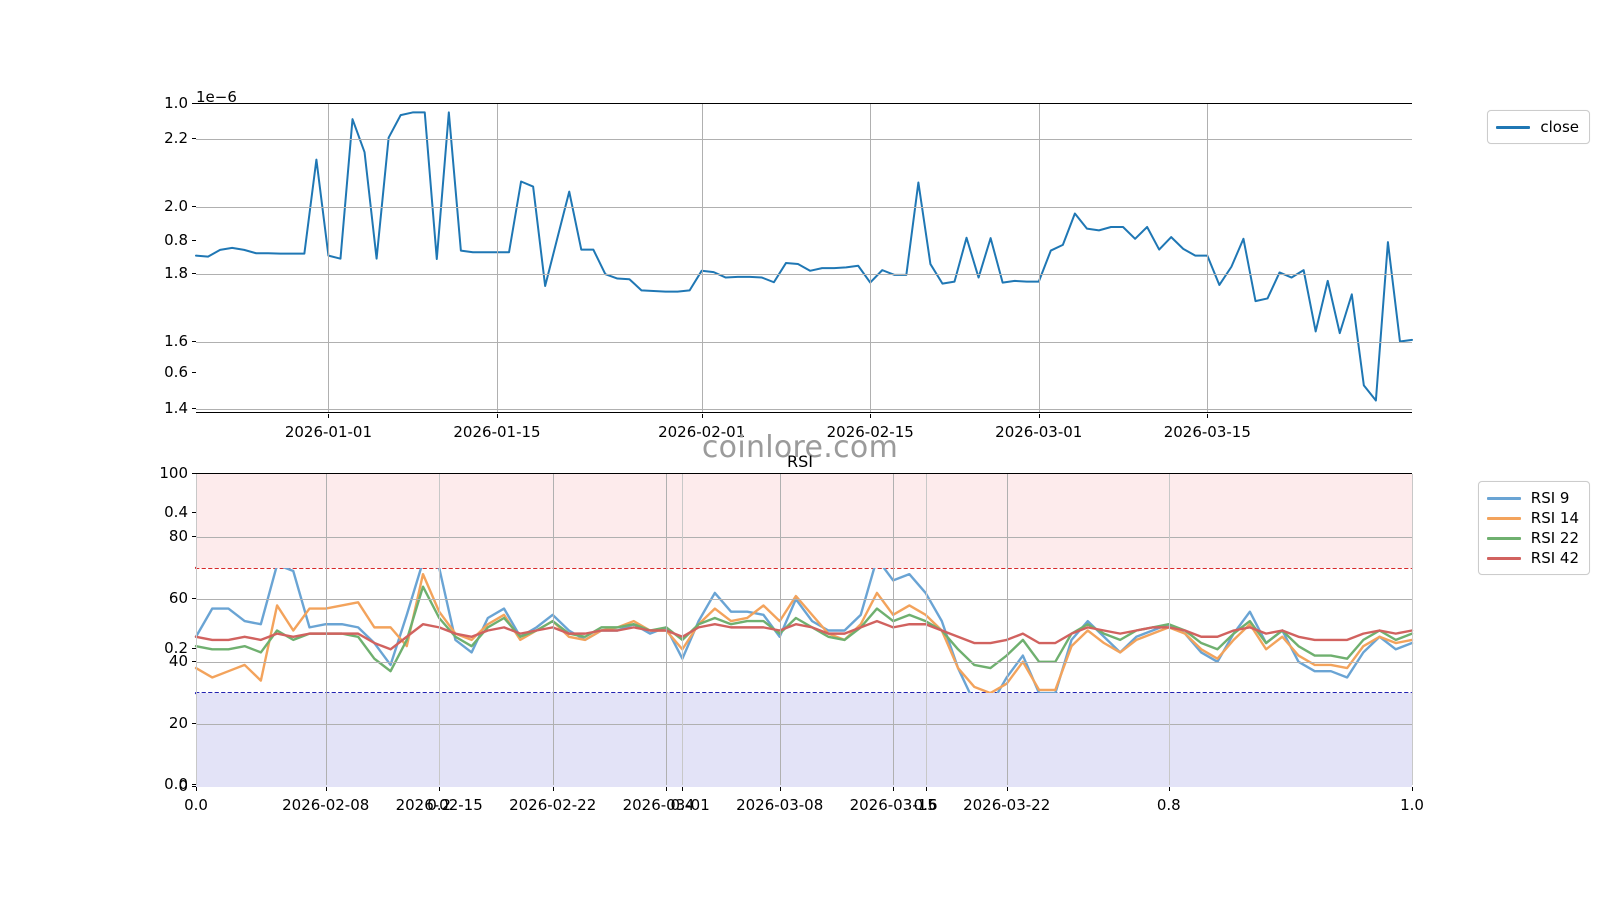  What do you see at coordinates (893, 805) in the screenshot?
I see `rsi-x-tick-label: 2026-03-15` at bounding box center [893, 805].